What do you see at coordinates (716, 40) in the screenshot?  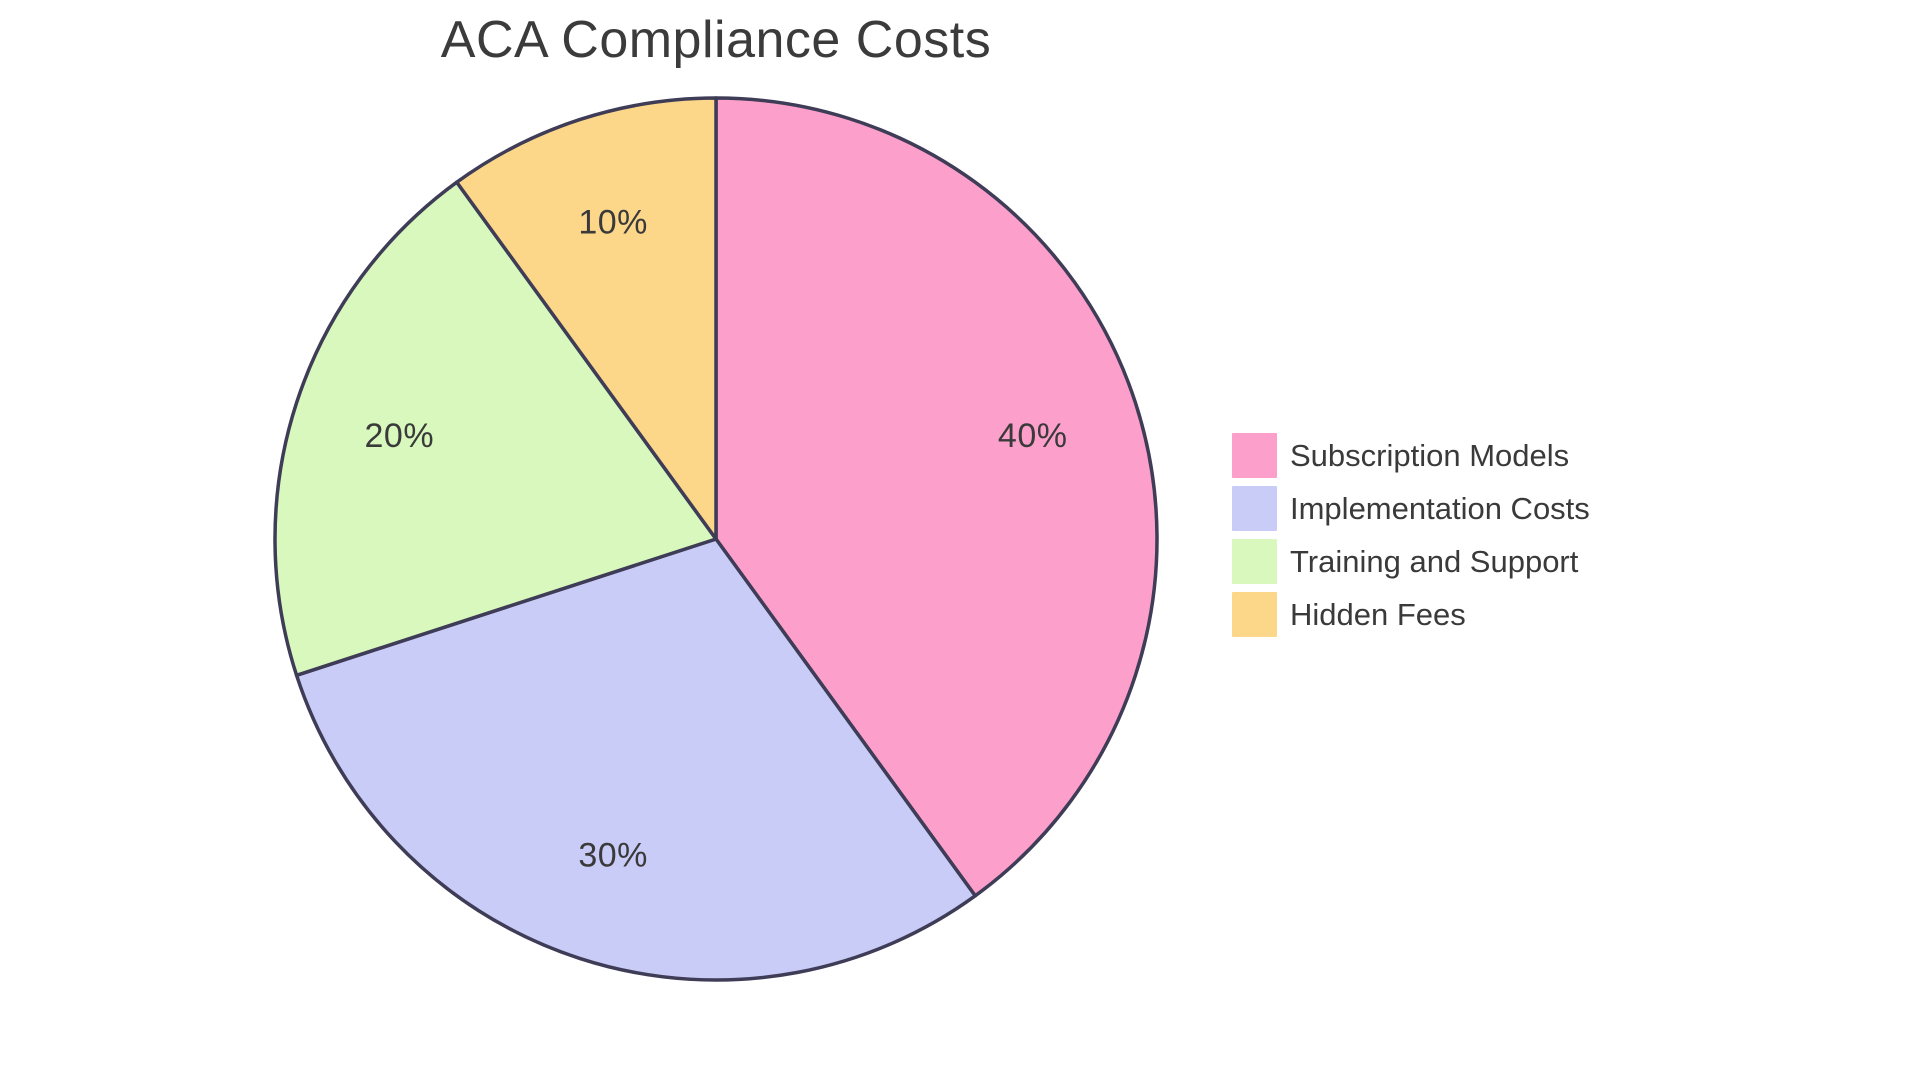 I see `chart-title: ACA Compliance Costs` at bounding box center [716, 40].